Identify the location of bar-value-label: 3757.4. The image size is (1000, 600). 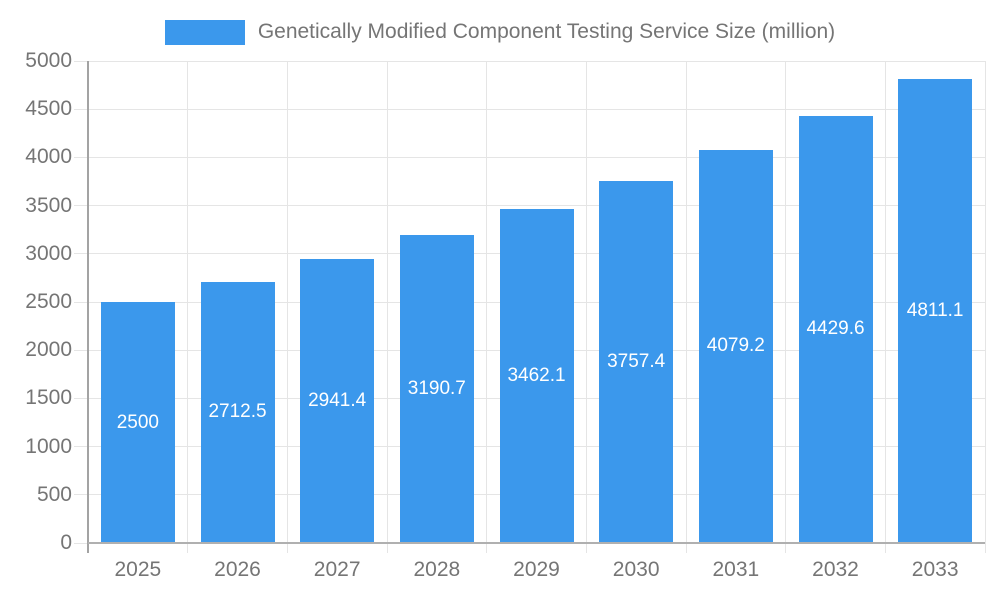
(636, 361).